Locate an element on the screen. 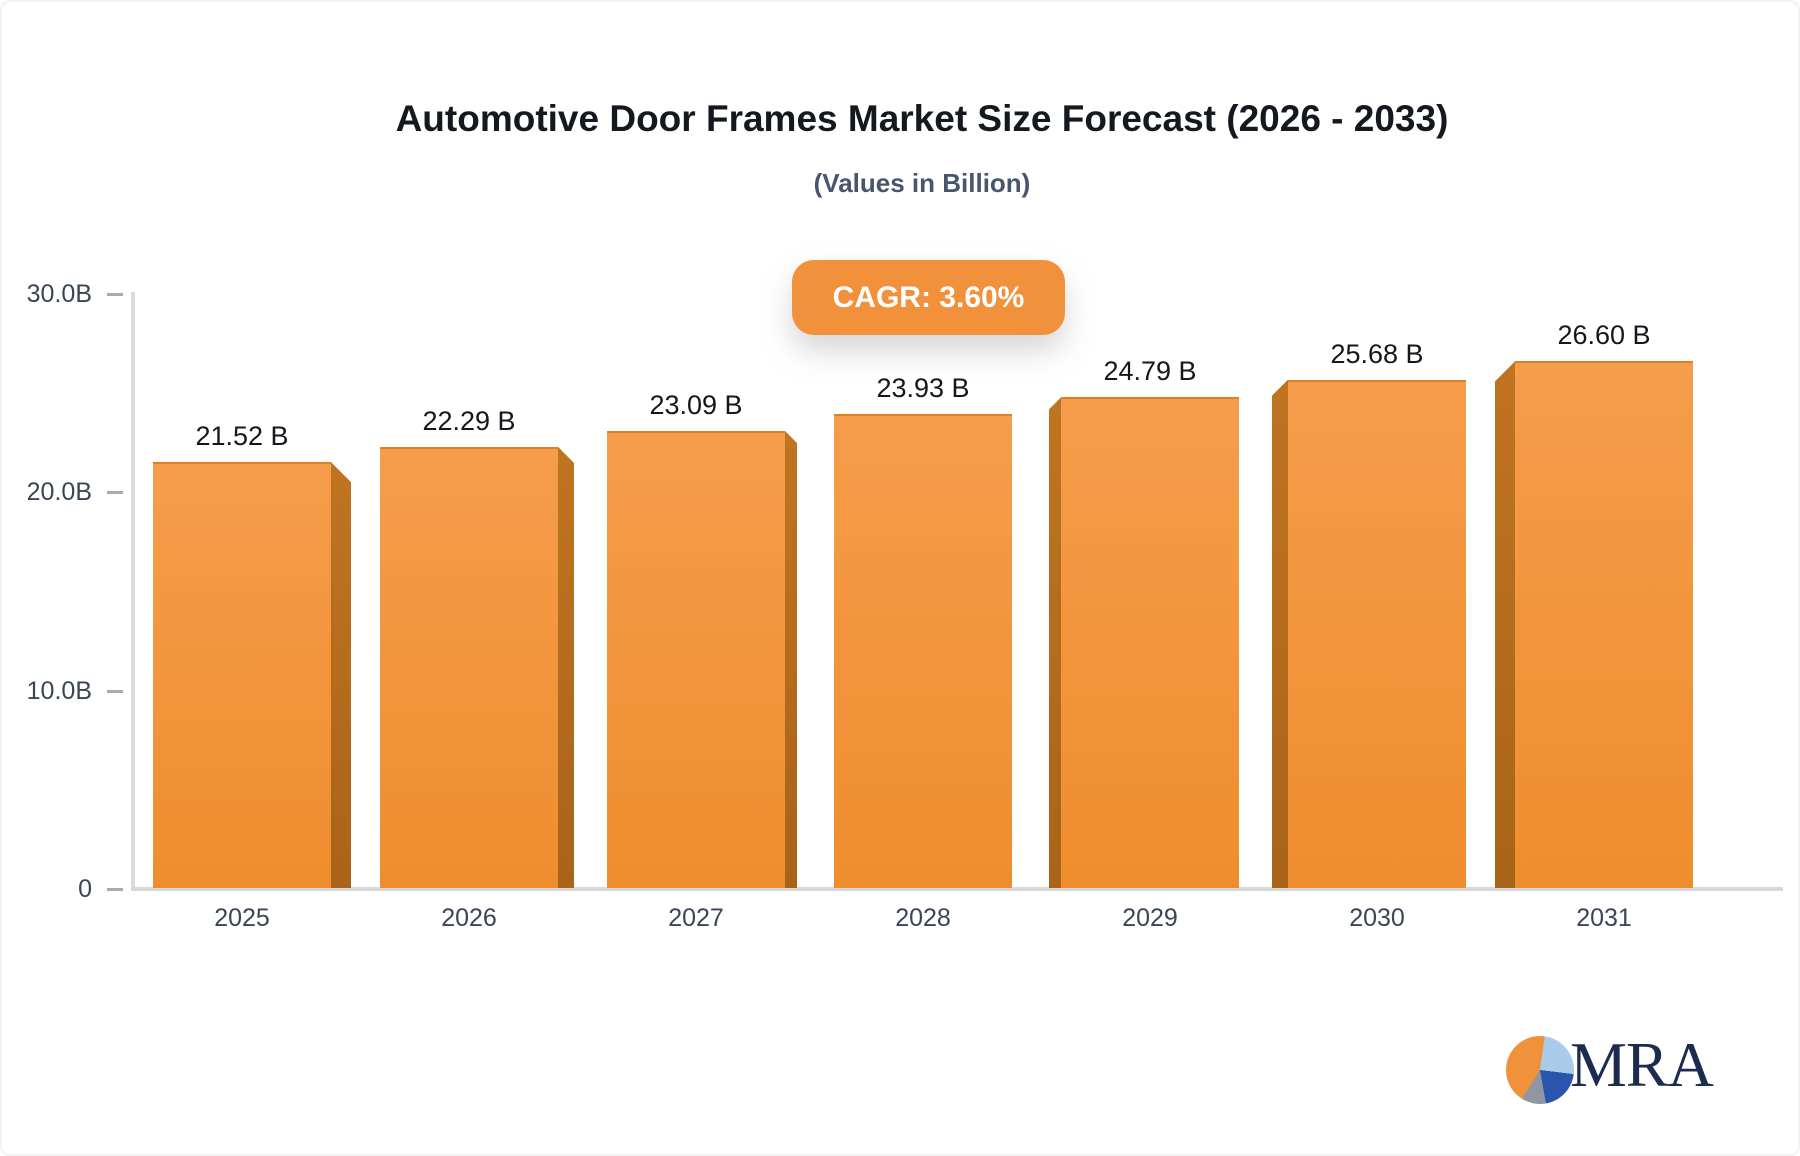  bar-2025 is located at coordinates (242, 675).